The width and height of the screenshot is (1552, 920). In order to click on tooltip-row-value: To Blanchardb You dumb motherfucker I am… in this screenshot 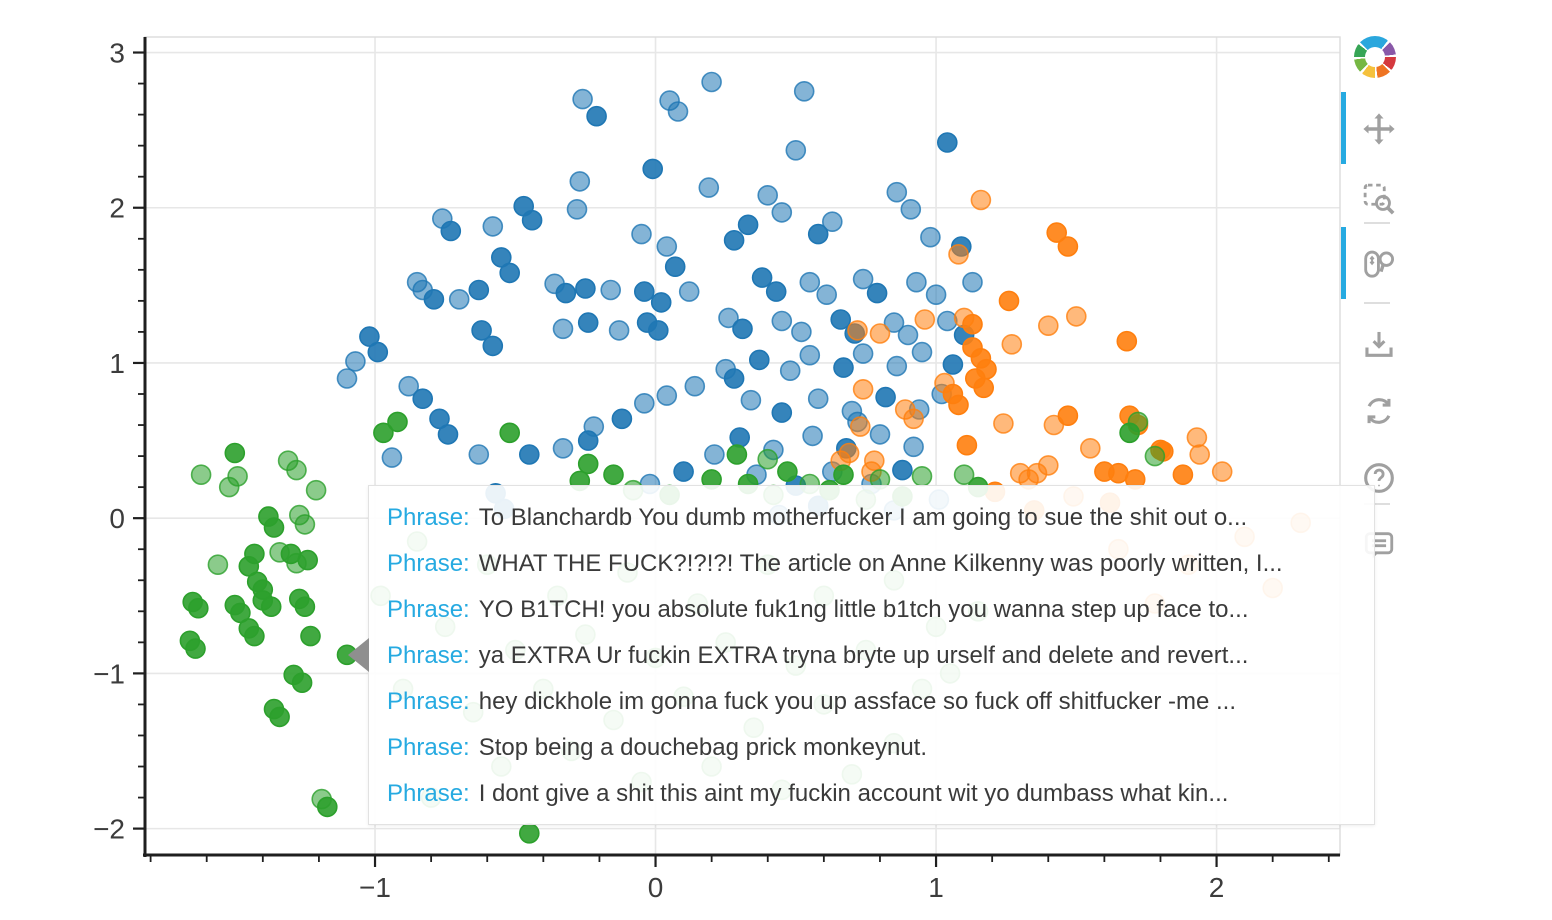, I will do `click(863, 517)`.